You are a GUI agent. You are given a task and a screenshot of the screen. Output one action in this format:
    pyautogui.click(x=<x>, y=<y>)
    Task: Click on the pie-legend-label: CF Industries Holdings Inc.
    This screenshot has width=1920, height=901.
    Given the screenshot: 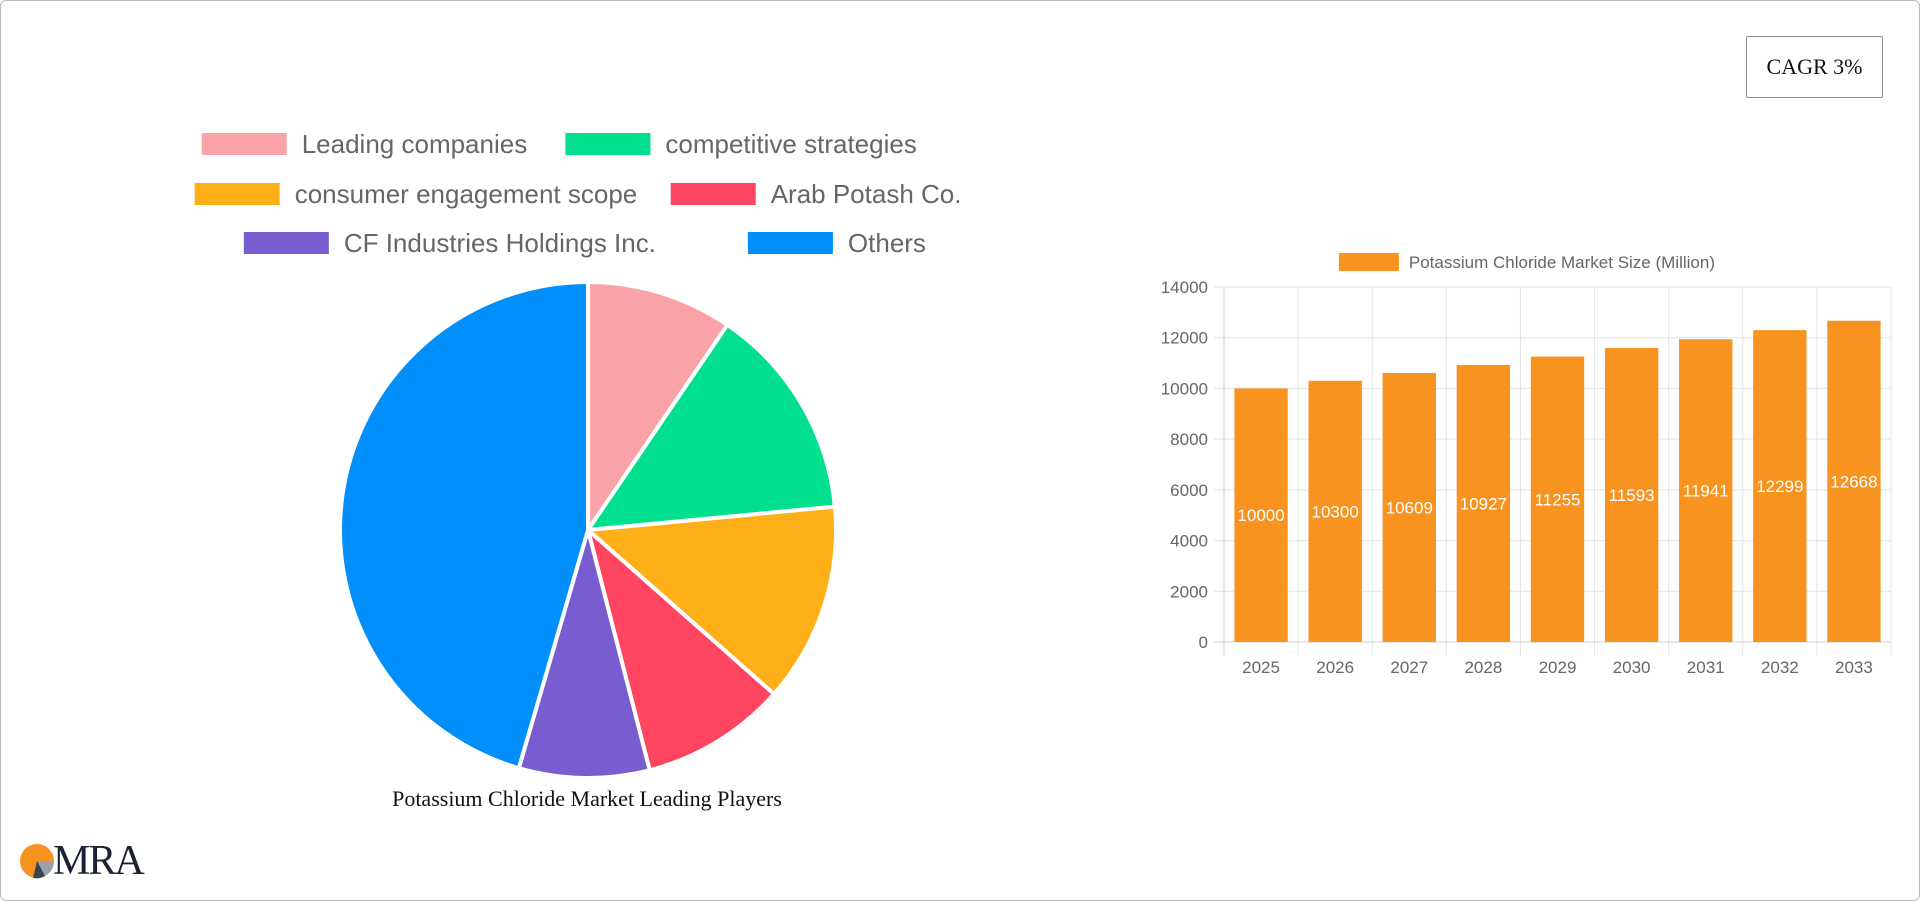 What is the action you would take?
    pyautogui.click(x=500, y=243)
    